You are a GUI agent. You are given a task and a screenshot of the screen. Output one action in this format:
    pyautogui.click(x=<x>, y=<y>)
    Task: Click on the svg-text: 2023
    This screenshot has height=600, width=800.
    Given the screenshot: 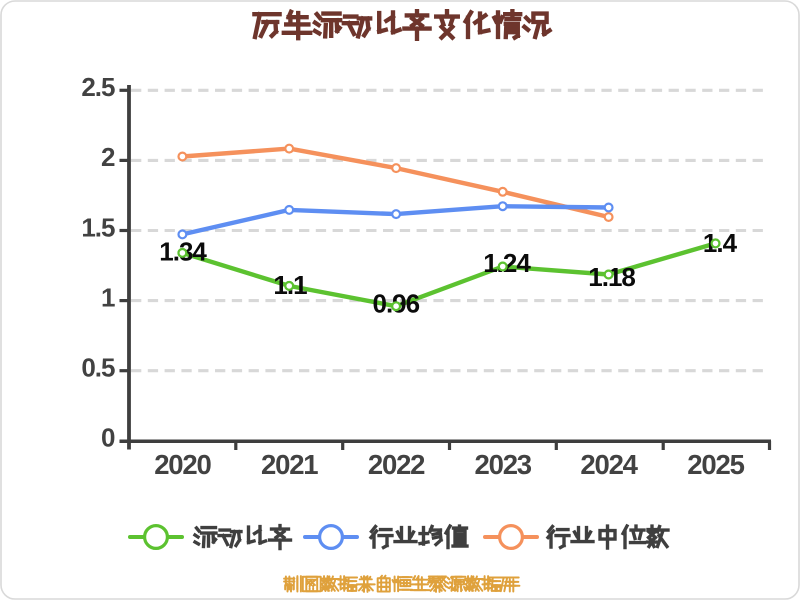 What is the action you would take?
    pyautogui.click(x=503, y=464)
    